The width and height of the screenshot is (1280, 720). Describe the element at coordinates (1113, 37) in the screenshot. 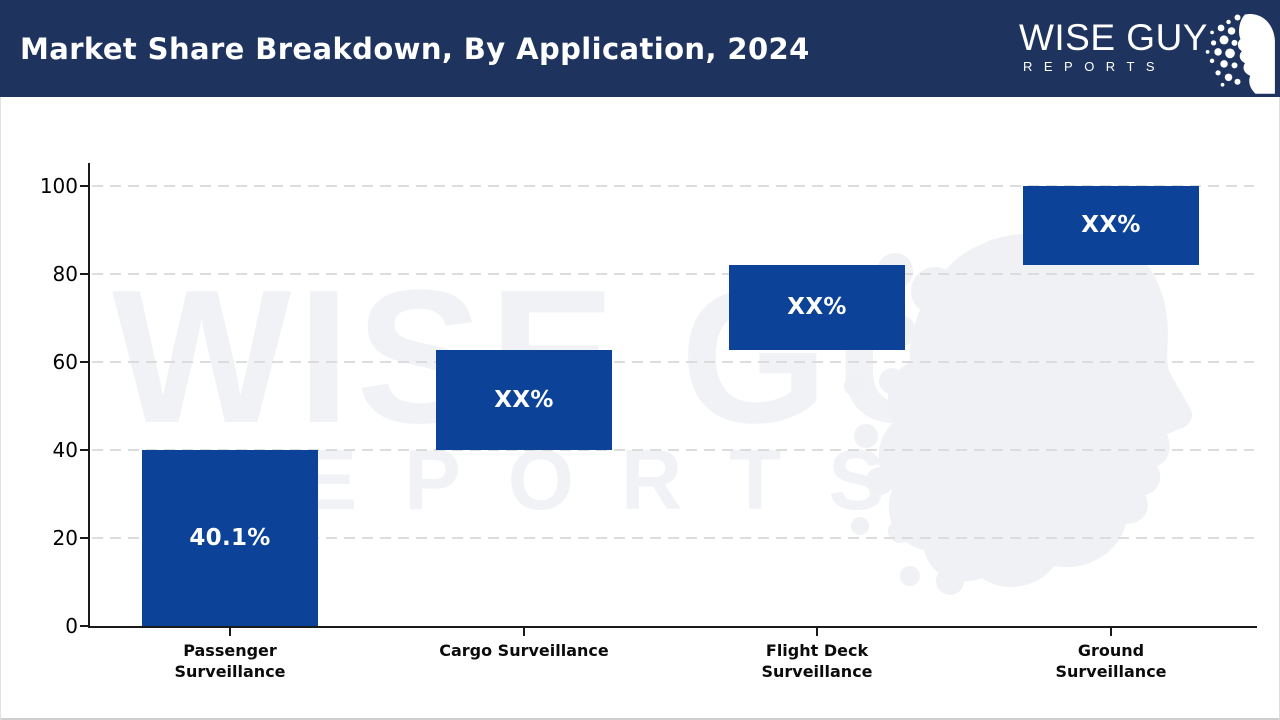

I see `logo-wordmark: WISE GUY` at that location.